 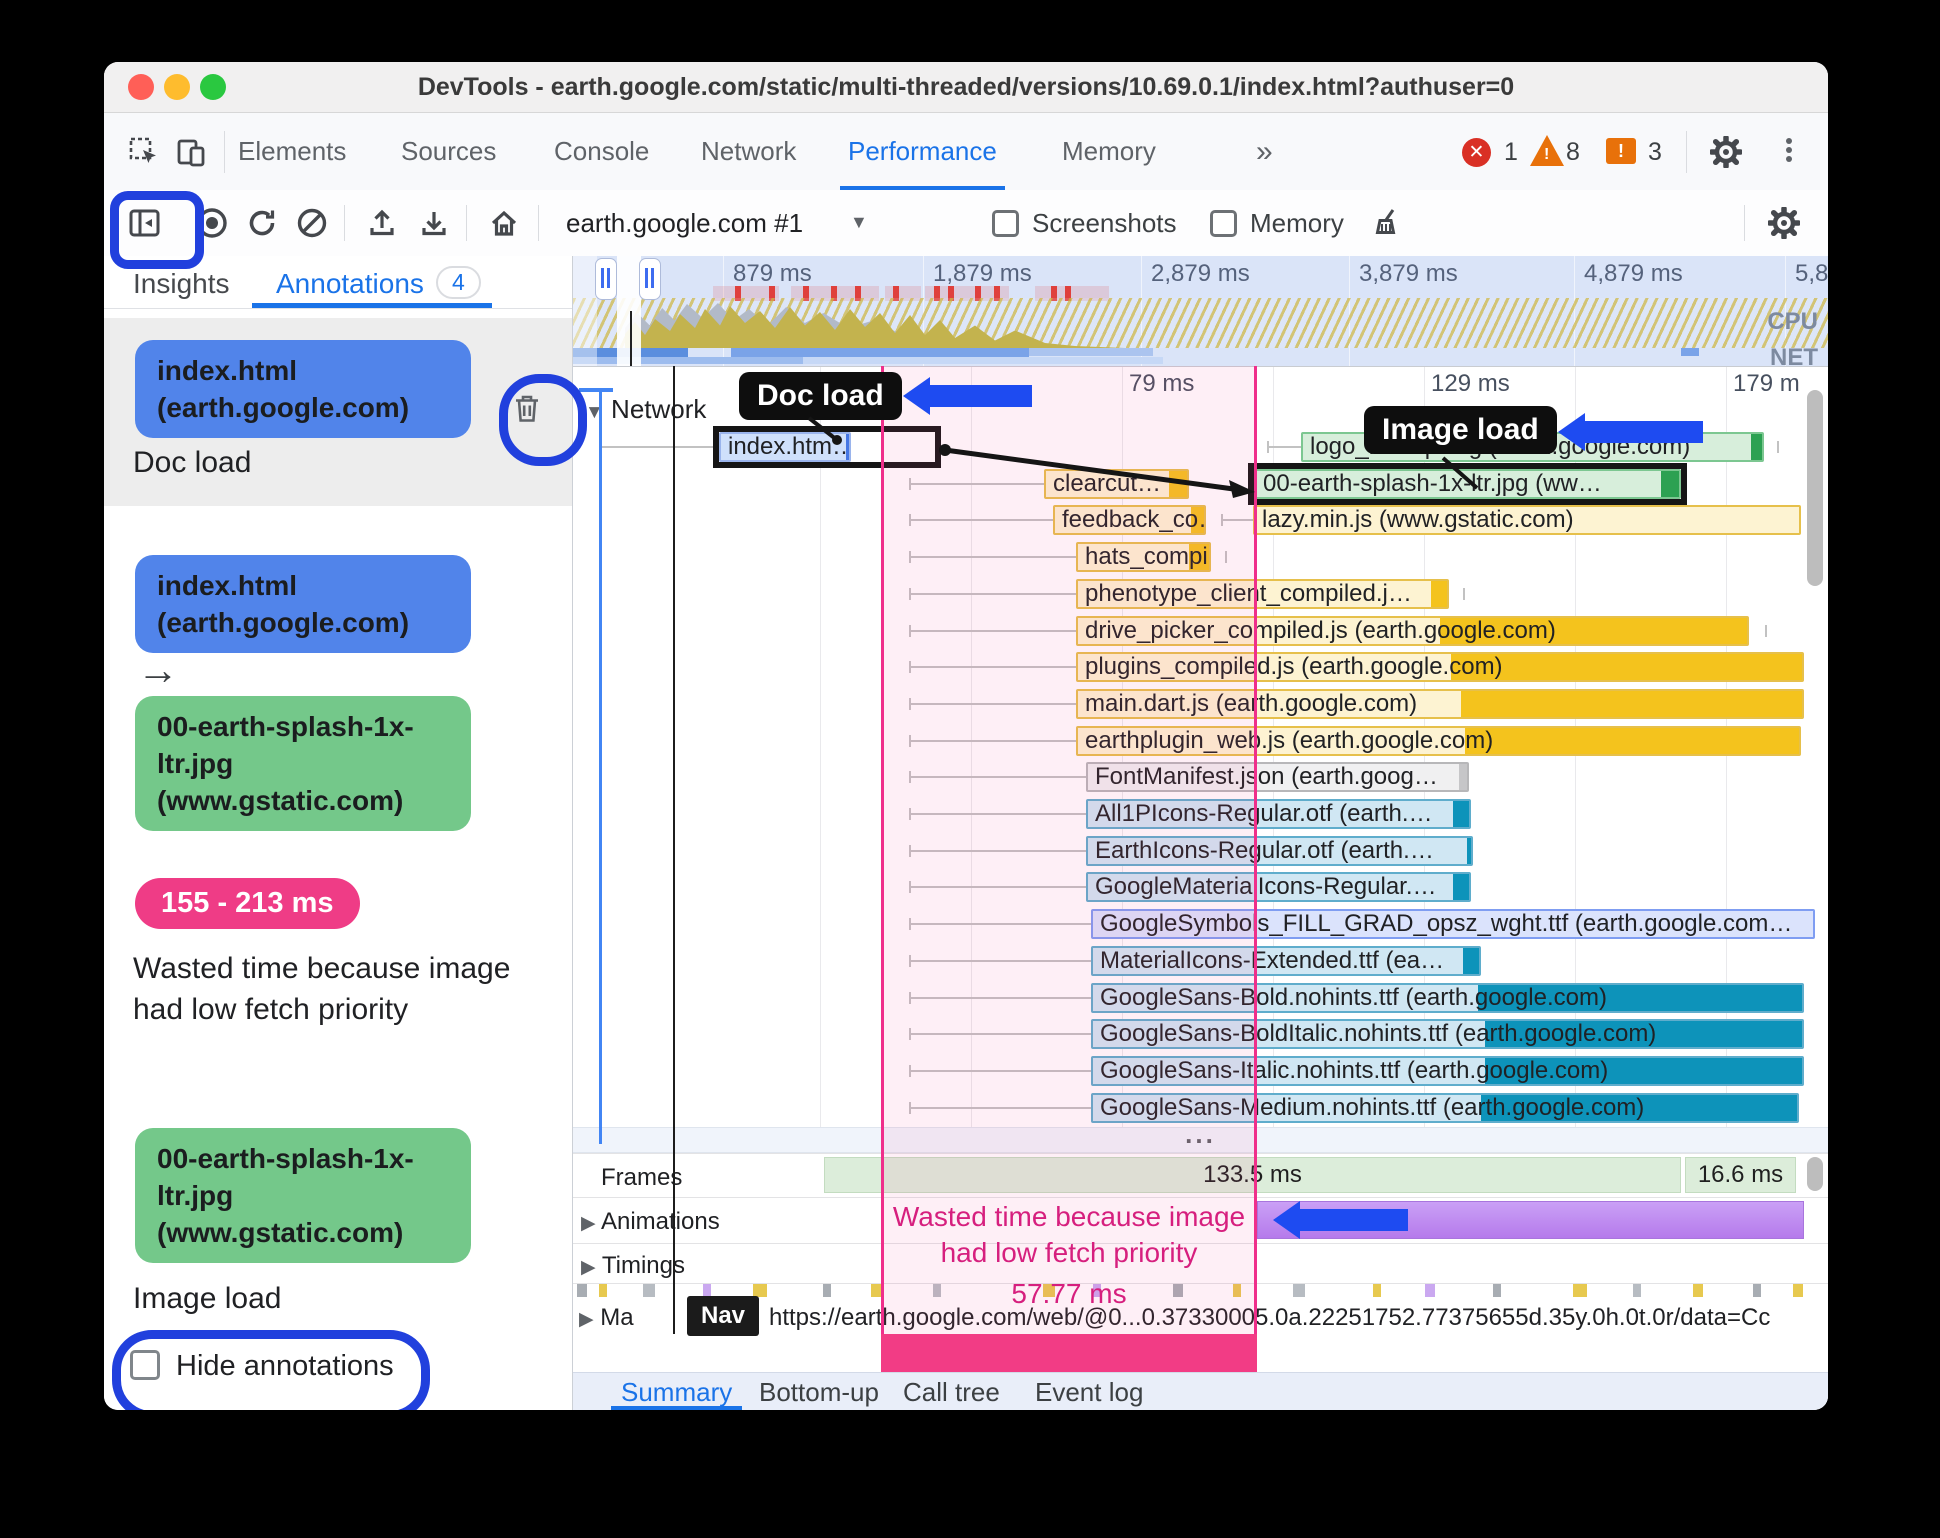 I want to click on overview-tick-label: 1,879 ms, so click(x=982, y=273).